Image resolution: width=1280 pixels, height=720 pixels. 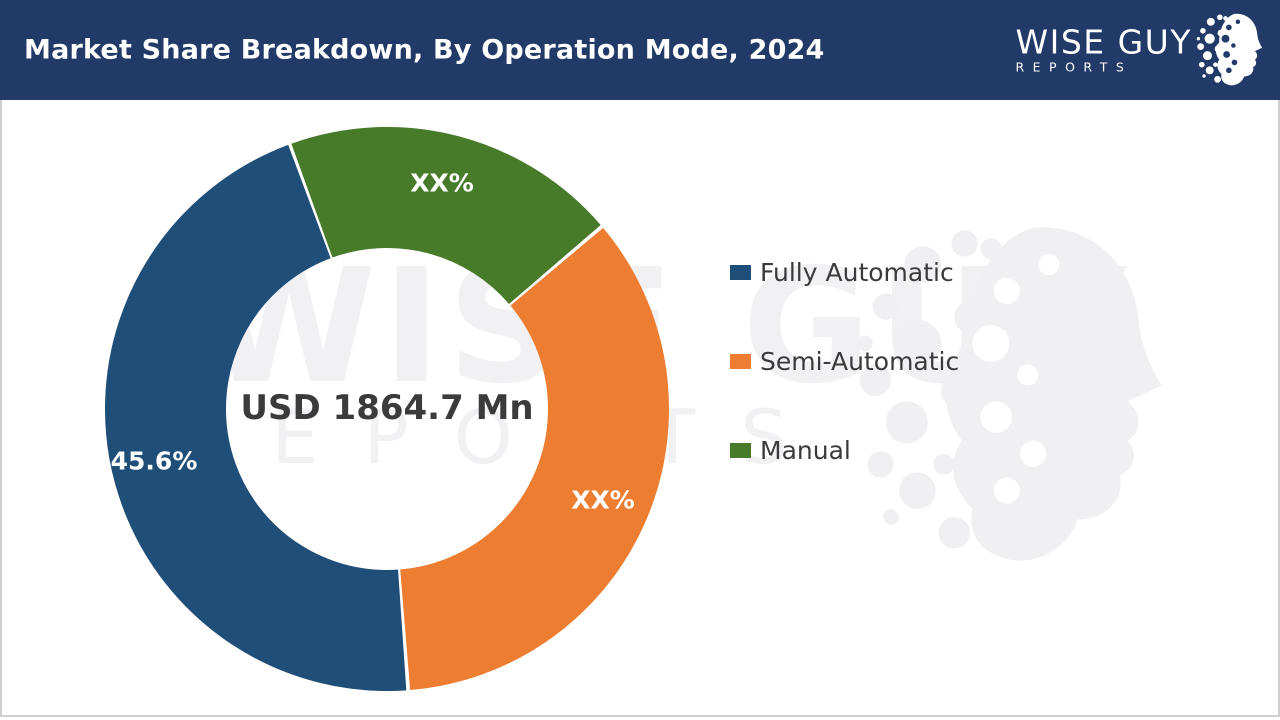 I want to click on wiseguy-head-icon, so click(x=1229, y=49).